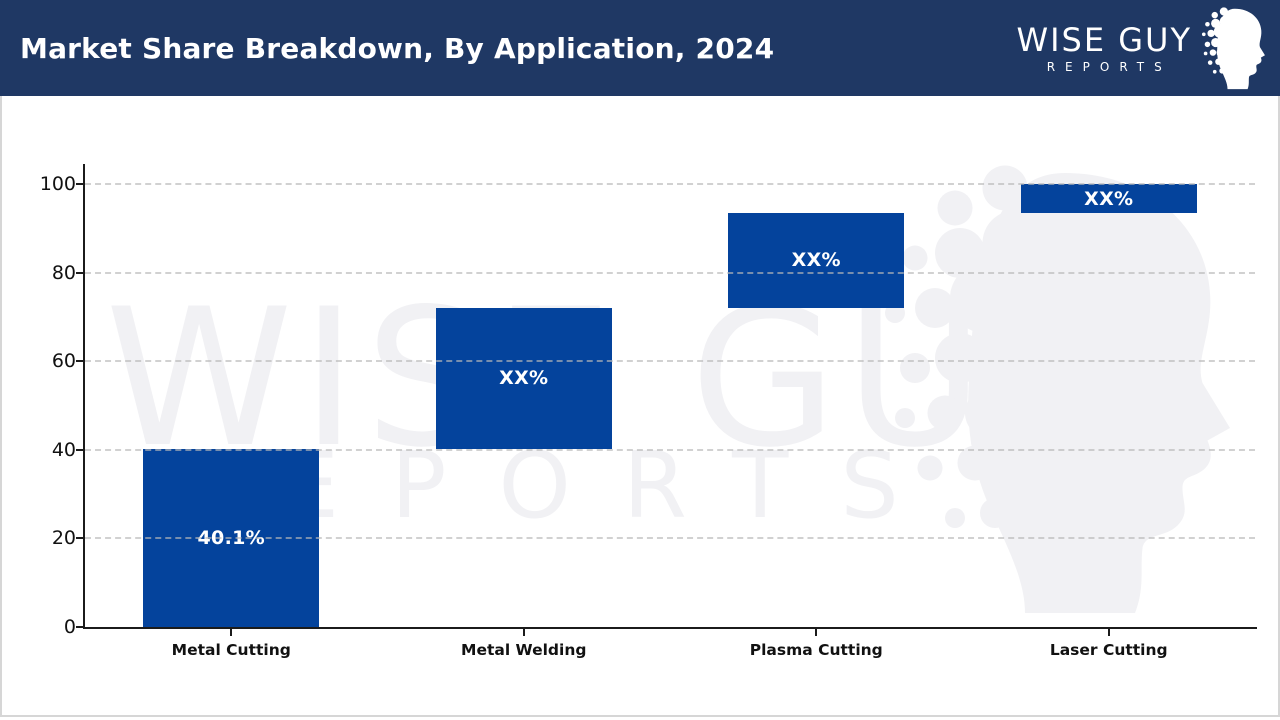  What do you see at coordinates (1108, 632) in the screenshot?
I see `x-tick-mark-laser-cutting` at bounding box center [1108, 632].